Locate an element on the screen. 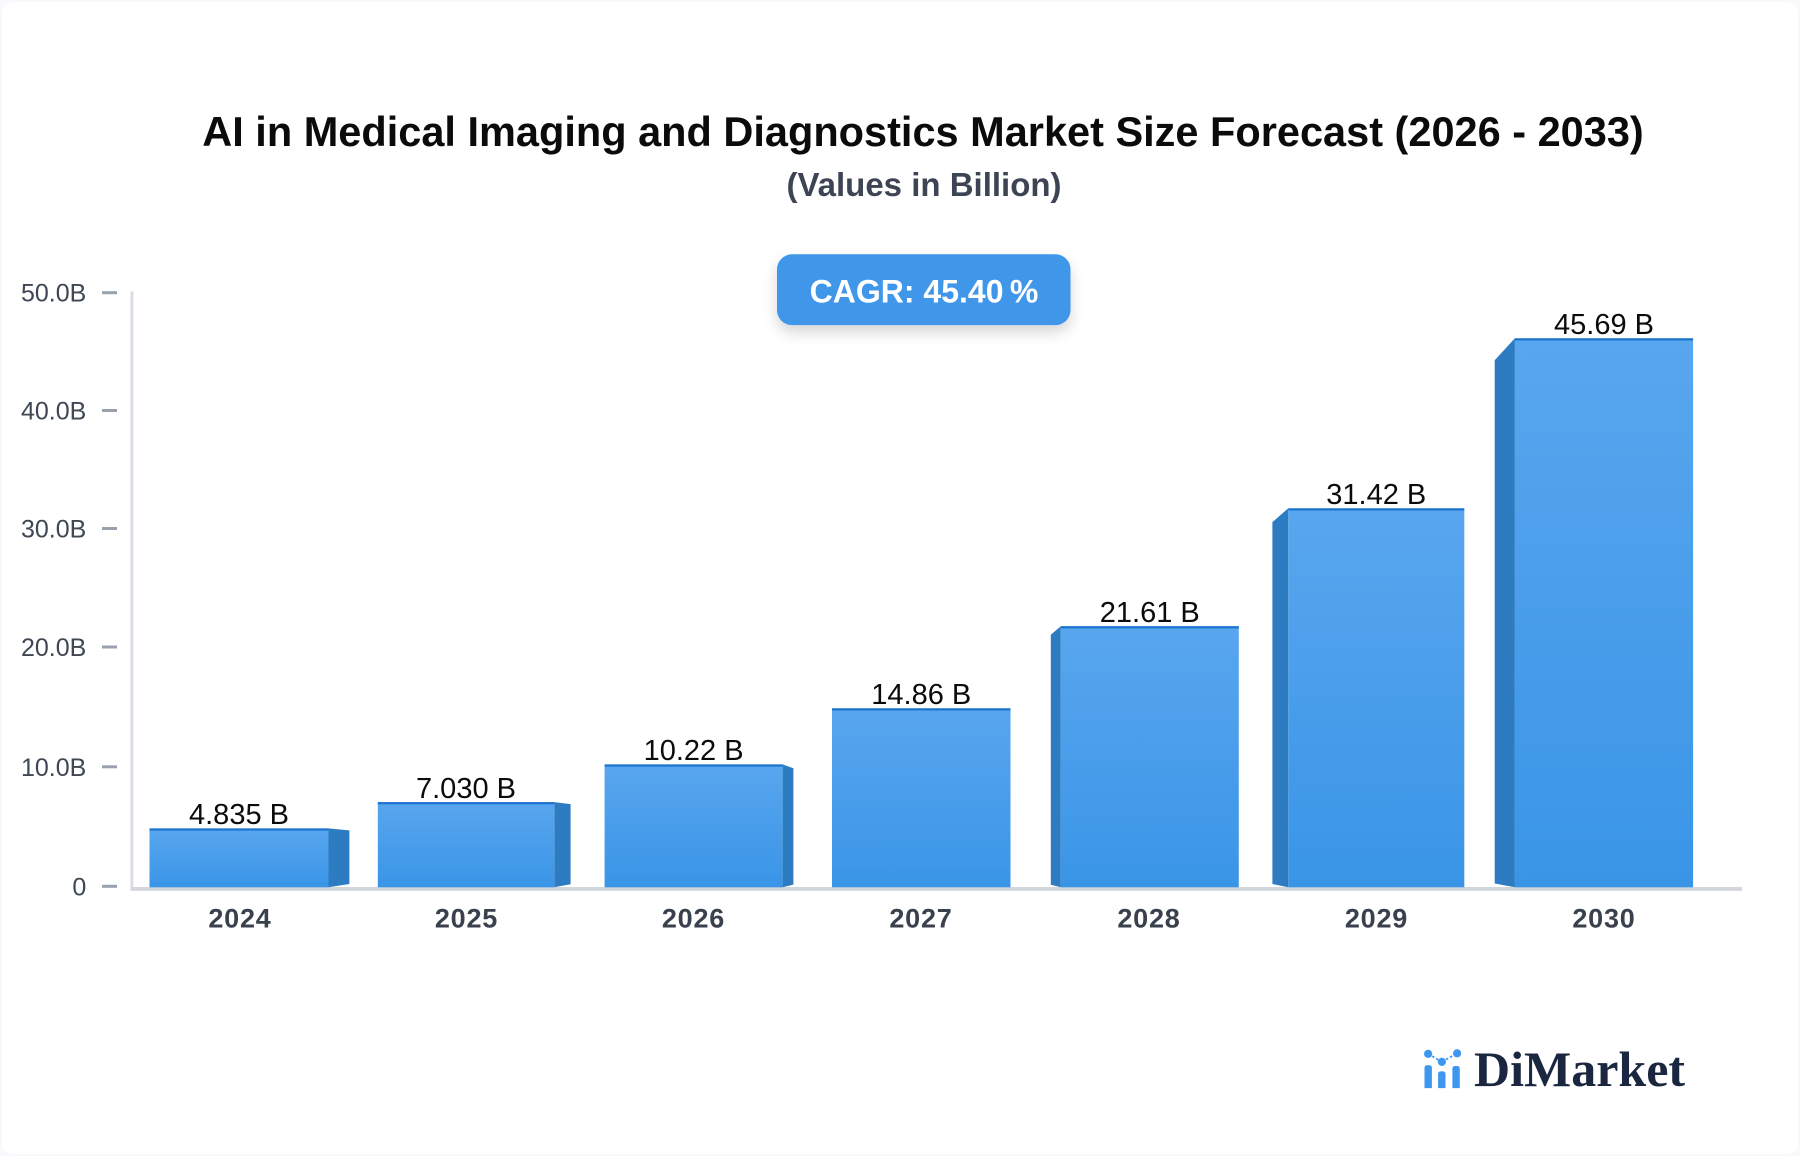  svg-text: 10.22 B is located at coordinates (694, 751).